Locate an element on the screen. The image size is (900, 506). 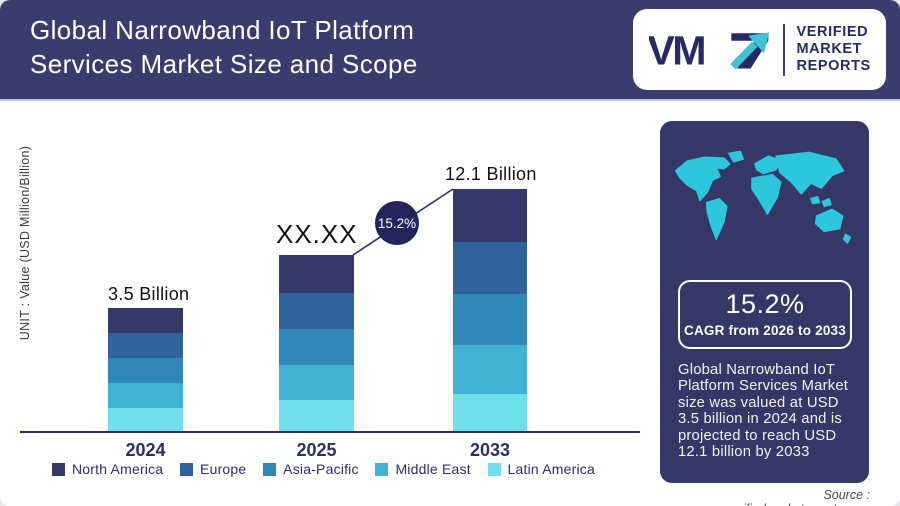
cagr-badge-value: 15.2% is located at coordinates (397, 223).